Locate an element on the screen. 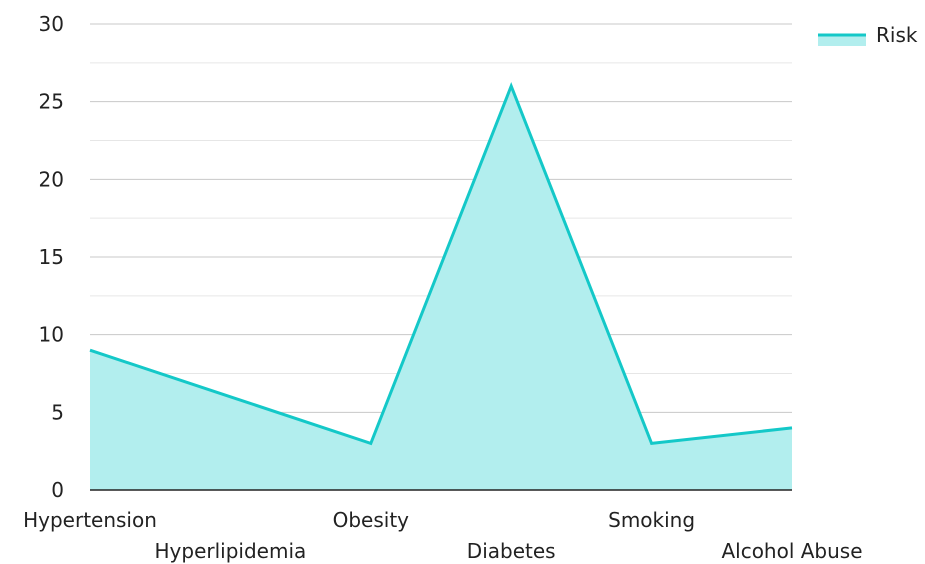  y-tick-label: 10 is located at coordinates (51, 335).